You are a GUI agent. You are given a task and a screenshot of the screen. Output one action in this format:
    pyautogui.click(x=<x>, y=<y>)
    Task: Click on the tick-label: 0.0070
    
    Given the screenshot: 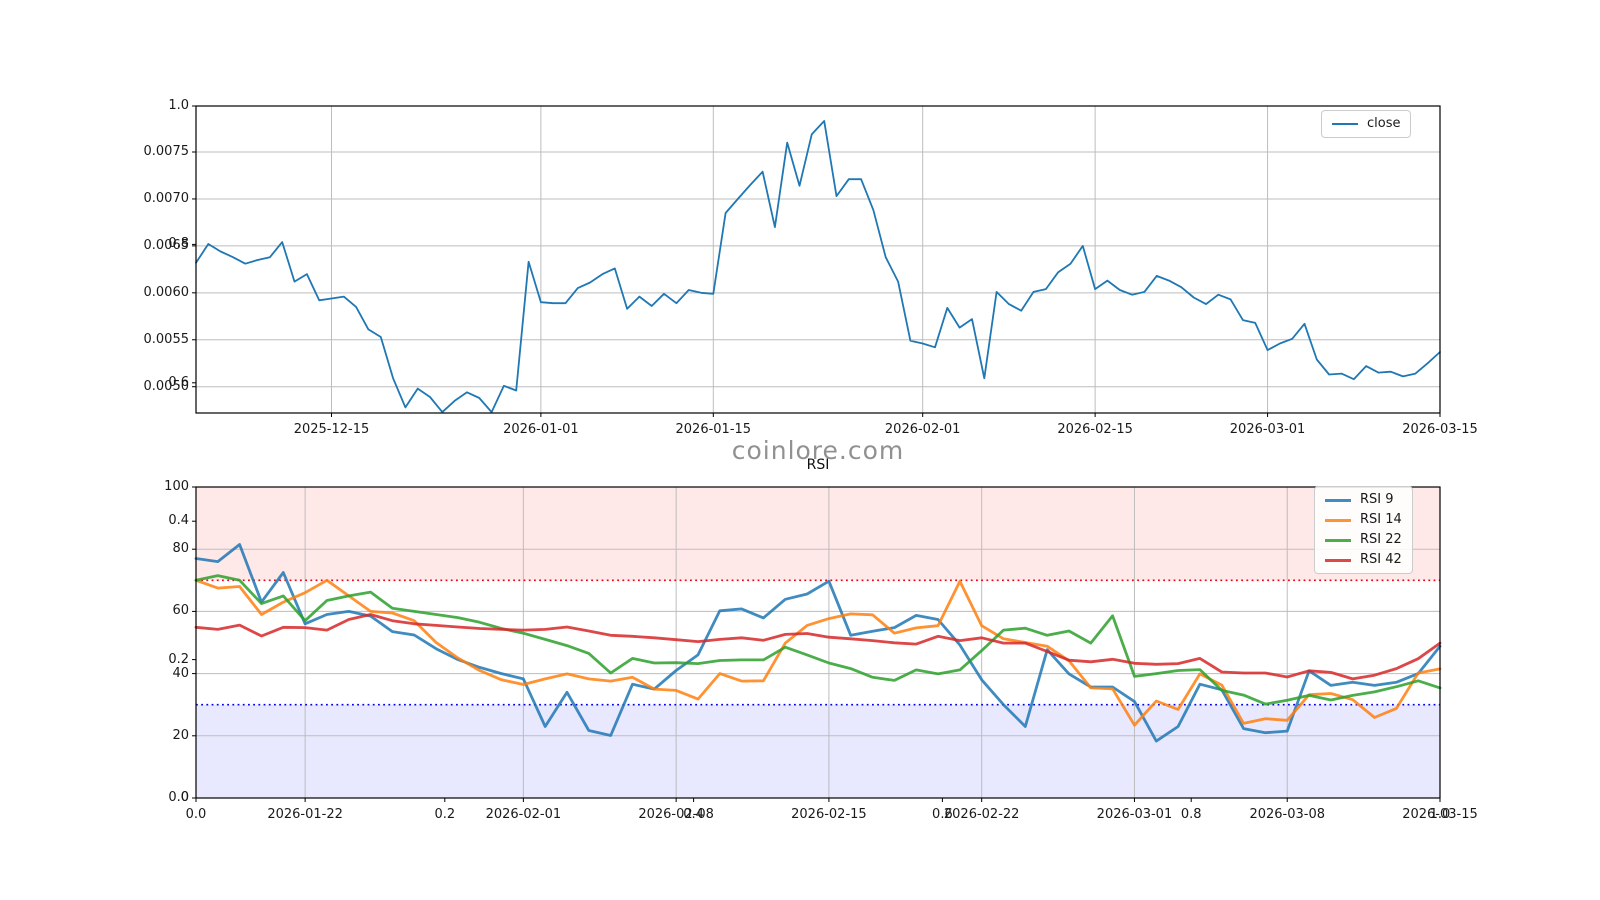 What is the action you would take?
    pyautogui.click(x=166, y=198)
    